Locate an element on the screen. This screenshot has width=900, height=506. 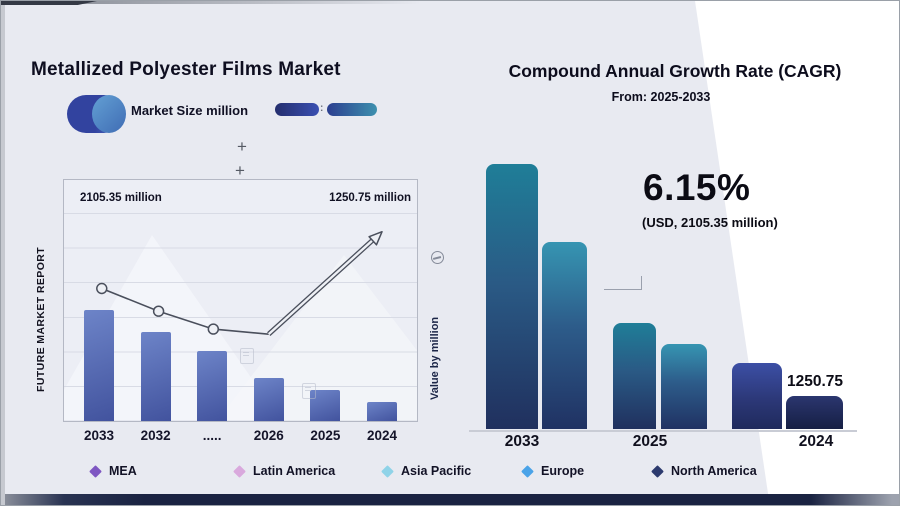
x-tick-label: 2026 is located at coordinates (268, 435).